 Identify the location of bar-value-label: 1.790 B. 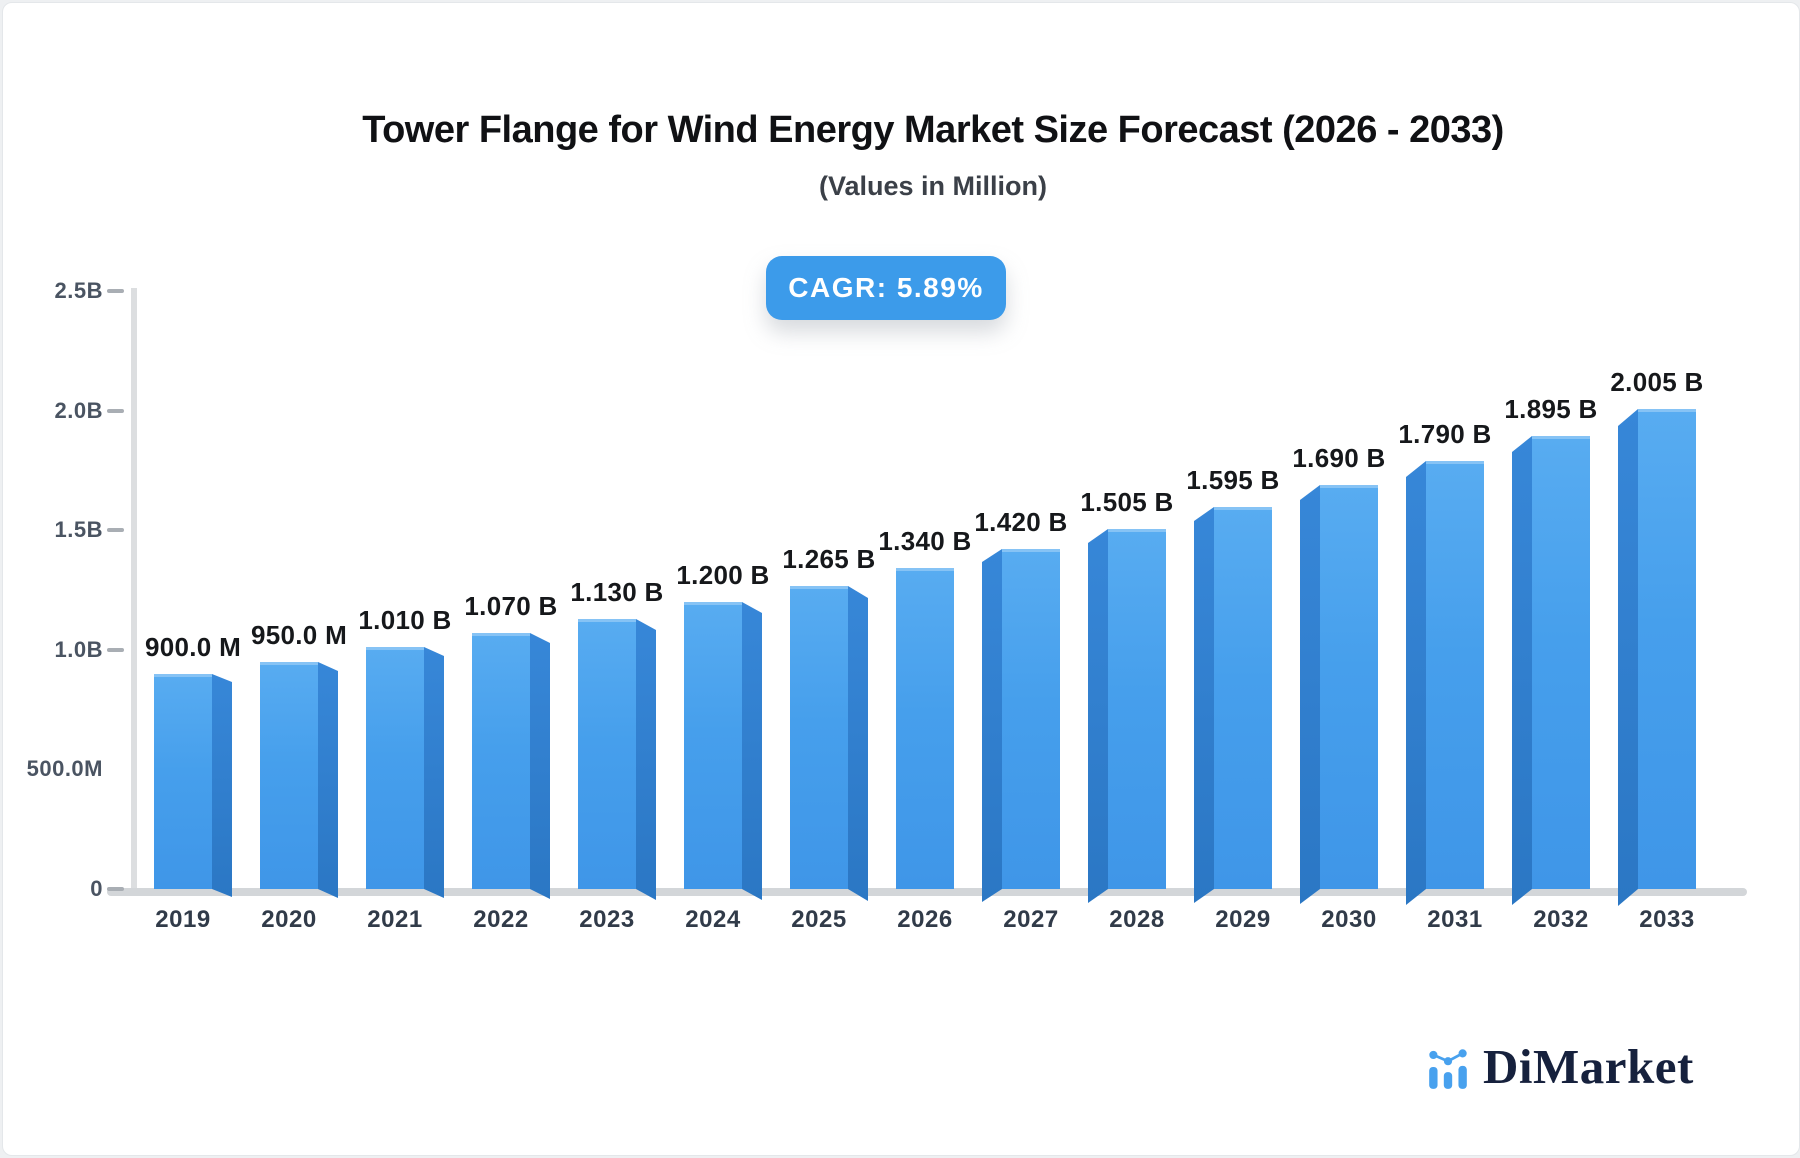
(1445, 434).